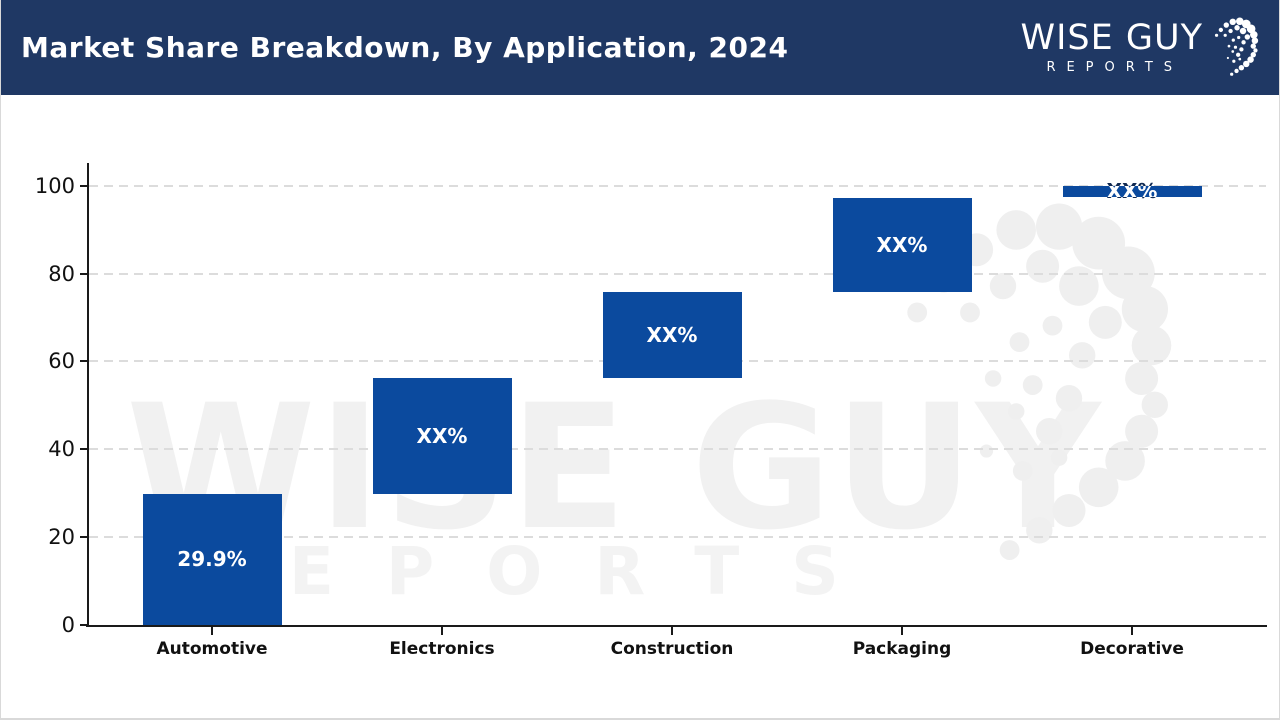 This screenshot has width=1280, height=720. Describe the element at coordinates (676, 626) in the screenshot. I see `x-axis-line` at that location.